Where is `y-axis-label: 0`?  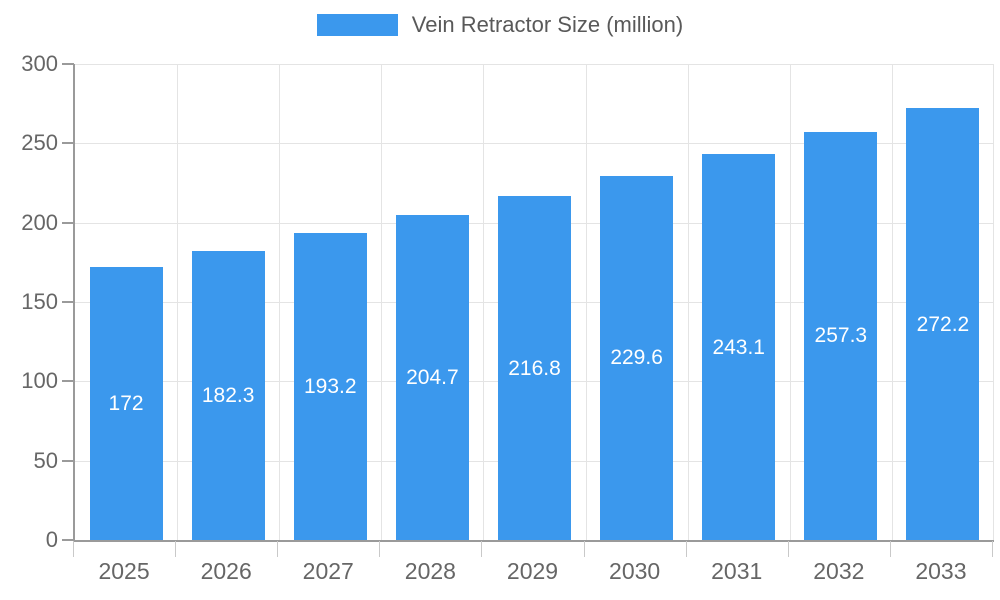 y-axis-label: 0 is located at coordinates (51, 539).